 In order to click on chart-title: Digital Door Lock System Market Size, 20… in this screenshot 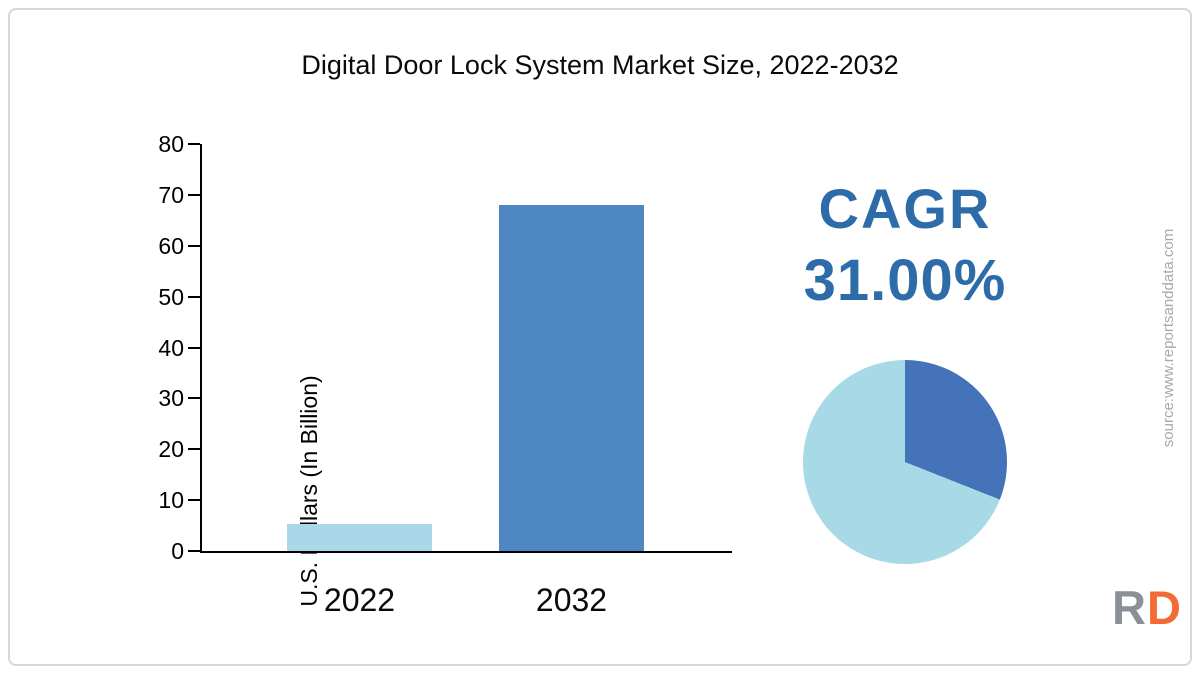, I will do `click(600, 65)`.